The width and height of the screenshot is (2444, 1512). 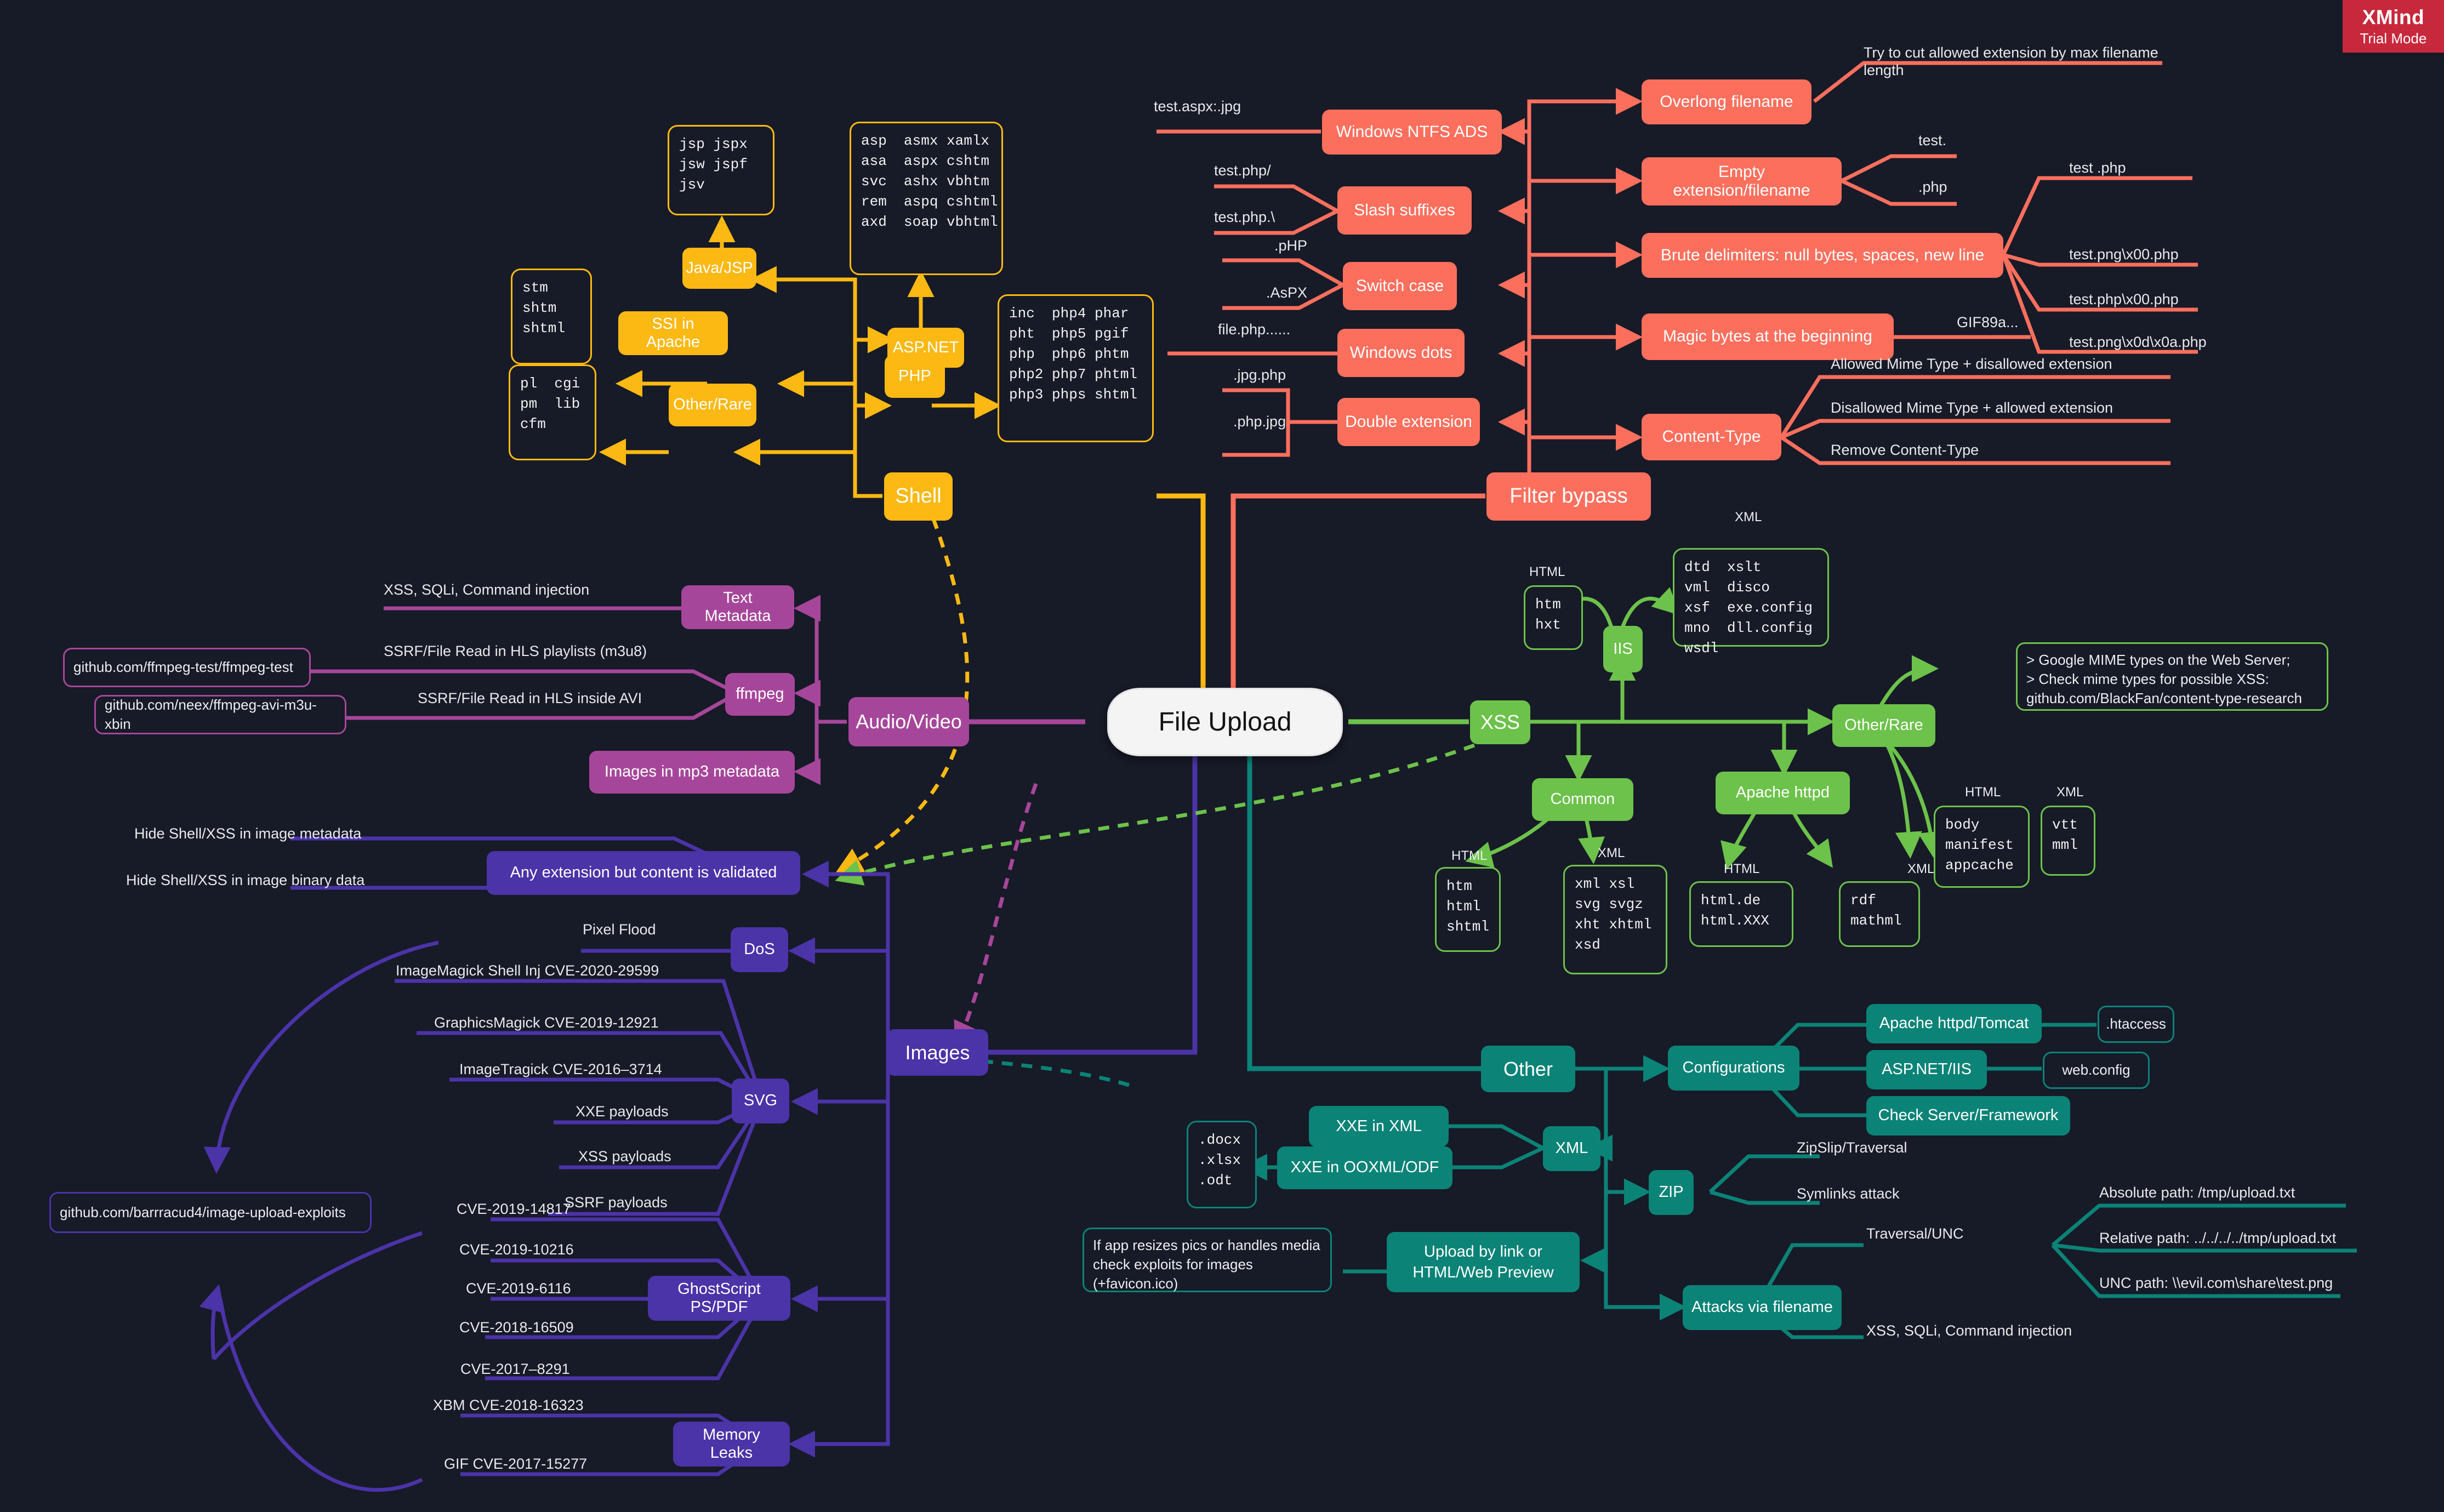 What do you see at coordinates (245, 880) in the screenshot?
I see `leaf-hide-binary: Hide Shell/XSS in image binary data` at bounding box center [245, 880].